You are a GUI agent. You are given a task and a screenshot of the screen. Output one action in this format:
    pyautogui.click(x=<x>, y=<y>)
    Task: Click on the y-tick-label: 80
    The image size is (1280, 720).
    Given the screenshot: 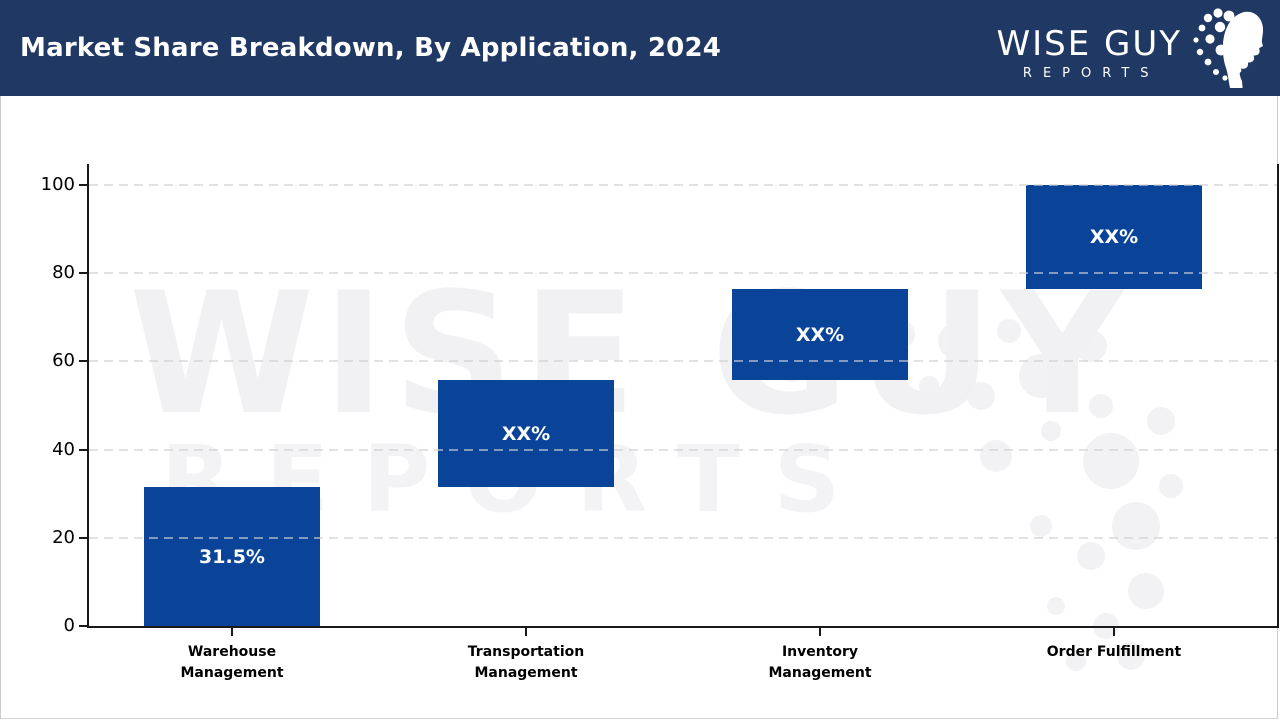 What is the action you would take?
    pyautogui.click(x=63, y=273)
    